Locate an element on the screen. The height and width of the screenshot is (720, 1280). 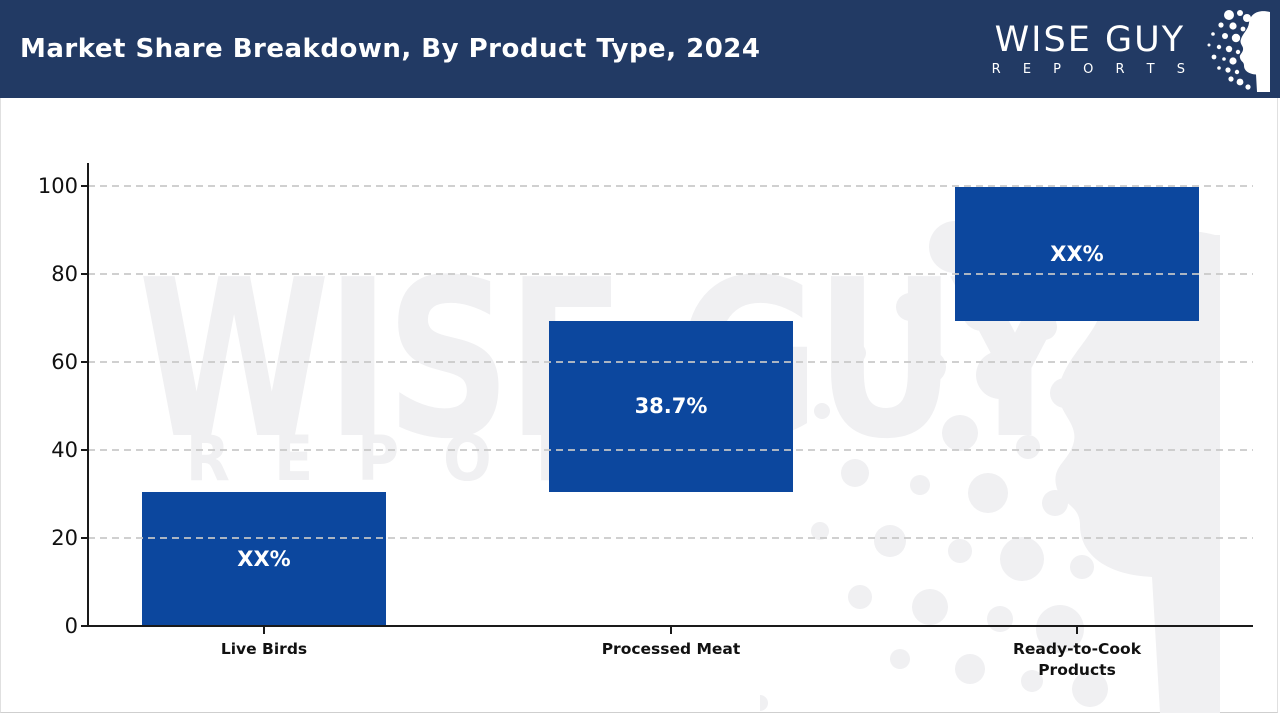
x-axis-category-label: Processed Meat is located at coordinates (671, 649).